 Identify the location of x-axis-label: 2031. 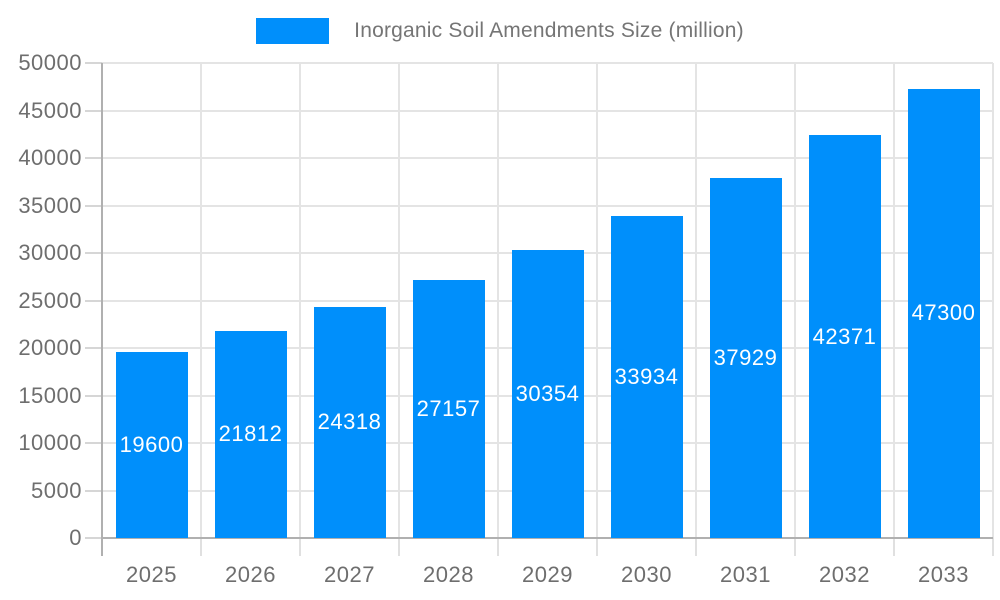
(745, 574).